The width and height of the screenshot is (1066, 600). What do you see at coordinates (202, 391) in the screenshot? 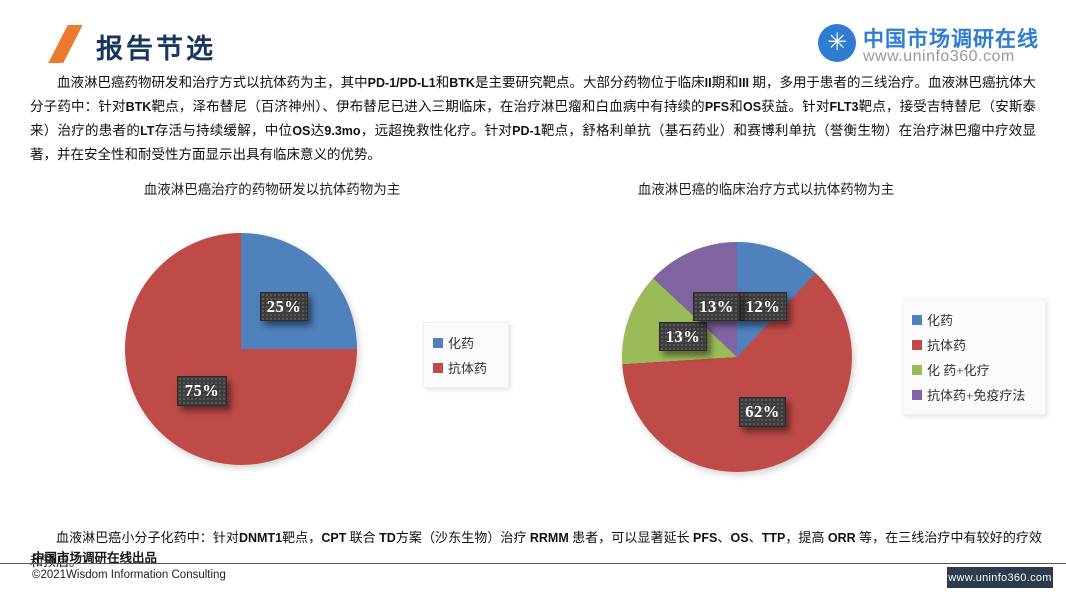
I see `pie-data-label: 75%` at bounding box center [202, 391].